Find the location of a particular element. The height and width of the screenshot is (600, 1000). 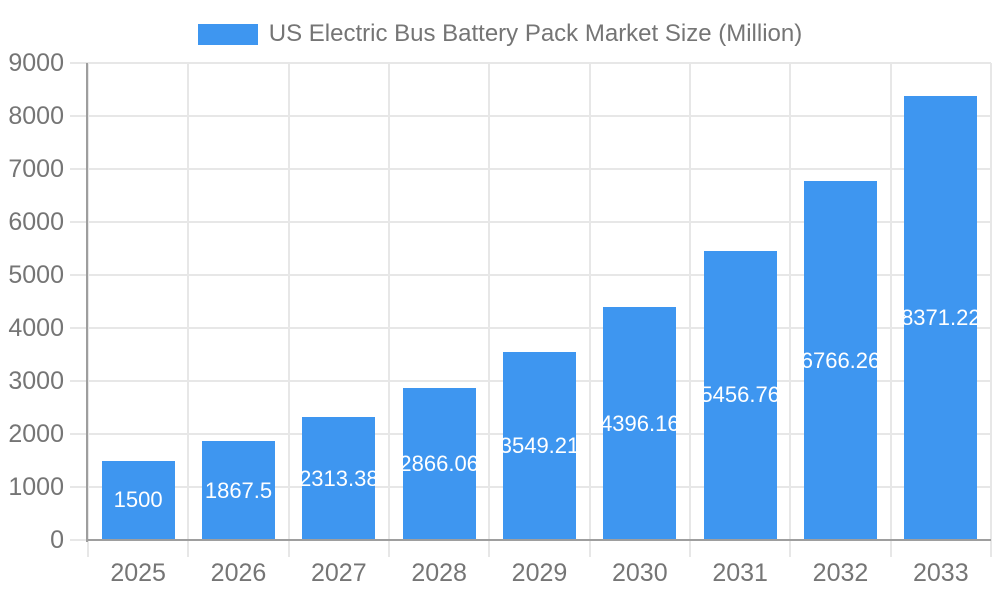

bar-2030 is located at coordinates (640, 423).